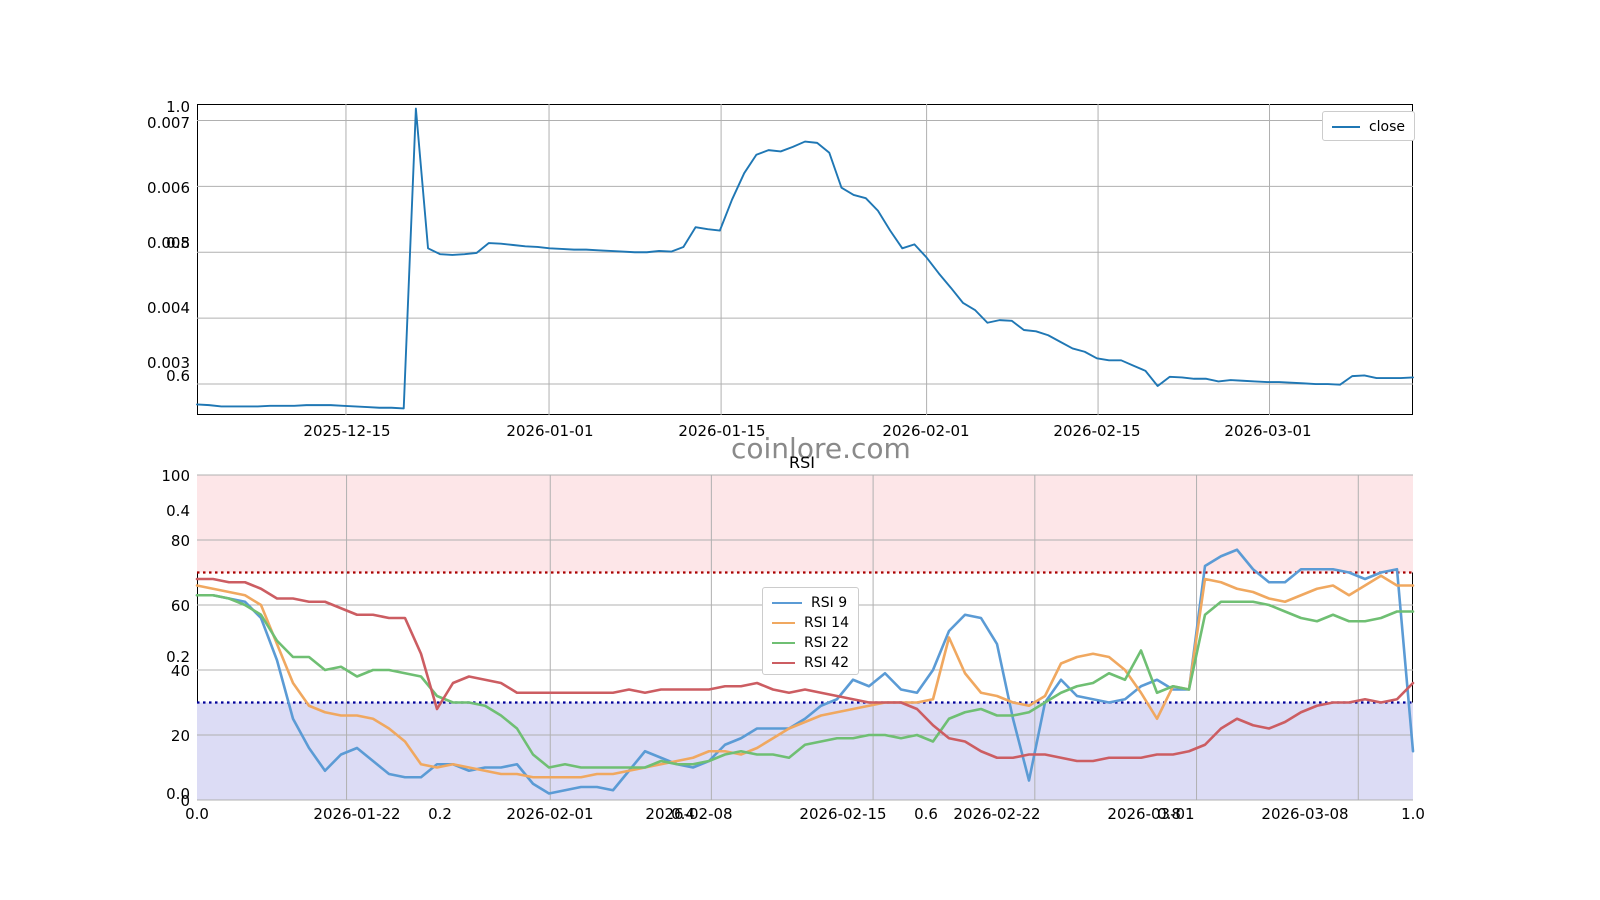  What do you see at coordinates (197, 814) in the screenshot?
I see `rsi-xtick-unit-0: 0.0` at bounding box center [197, 814].